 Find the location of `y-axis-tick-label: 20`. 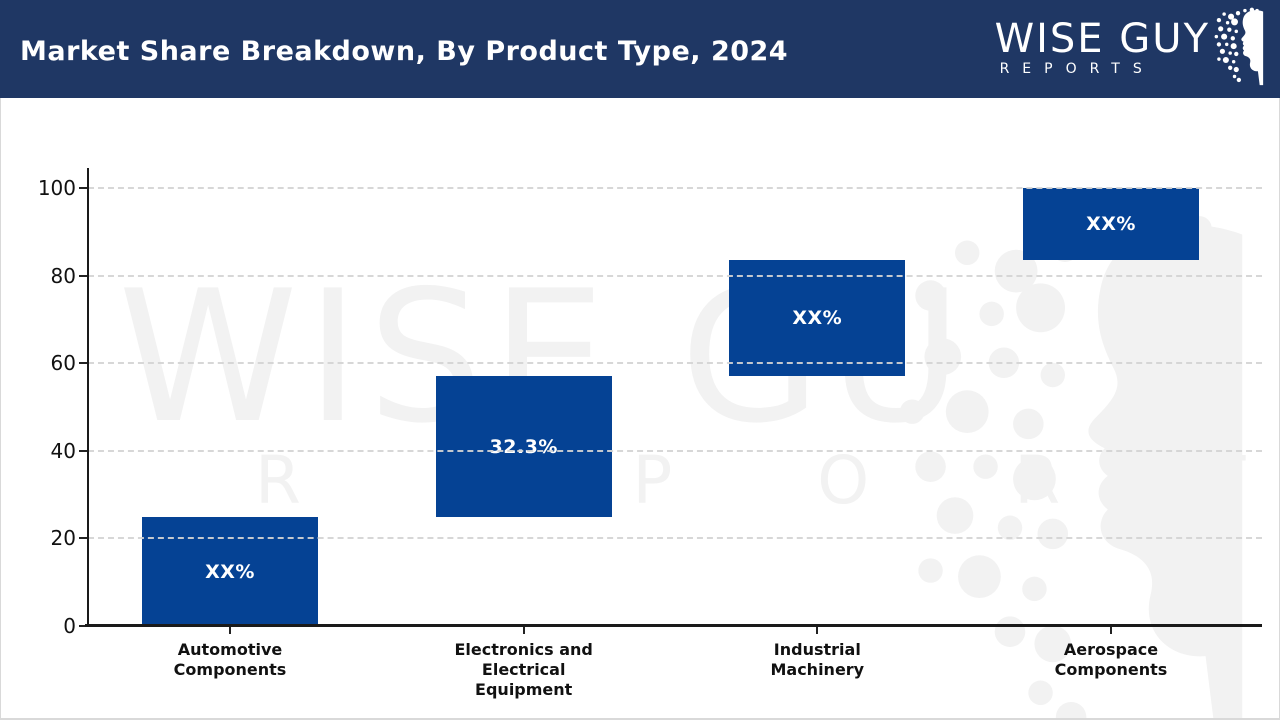

y-axis-tick-label: 20 is located at coordinates (63, 538).